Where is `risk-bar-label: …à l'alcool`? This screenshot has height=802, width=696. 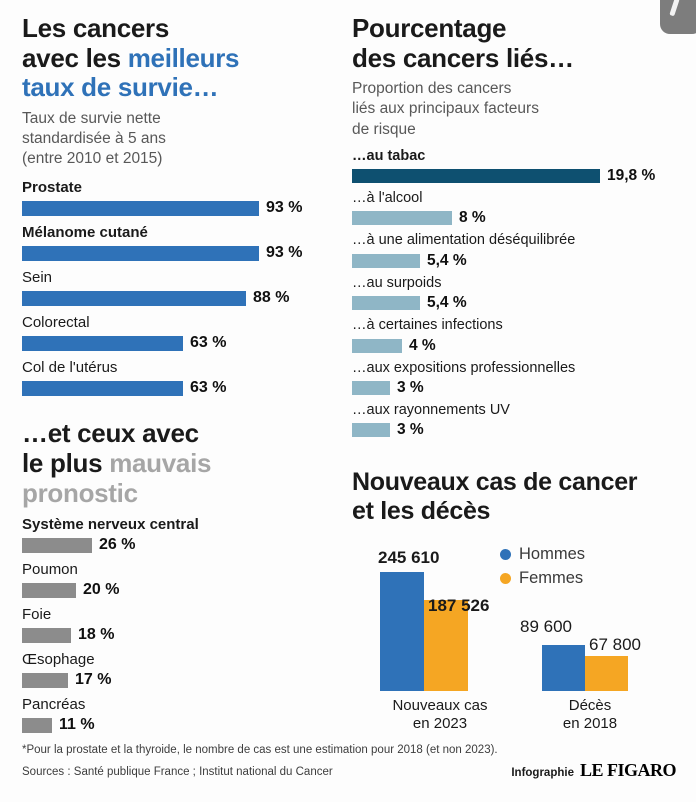
risk-bar-label: …à l'alcool is located at coordinates (387, 198).